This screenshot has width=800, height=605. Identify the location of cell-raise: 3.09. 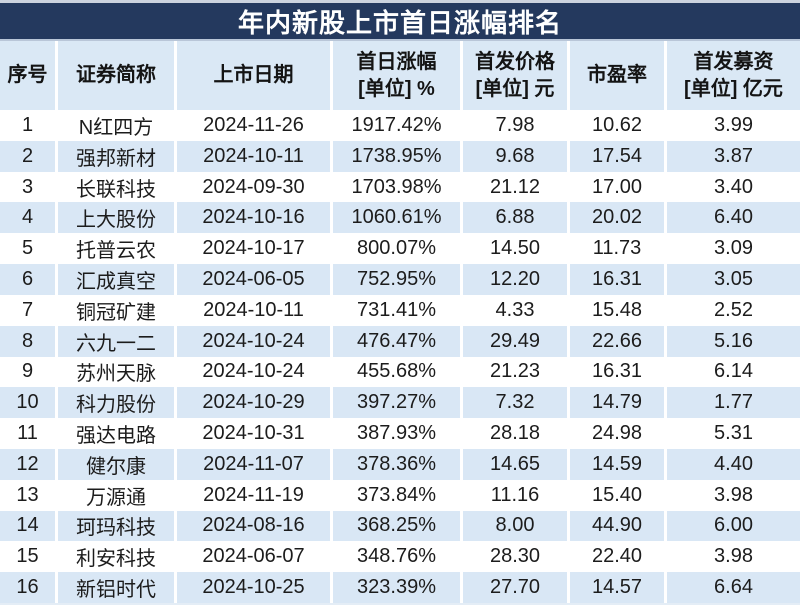
(733, 248).